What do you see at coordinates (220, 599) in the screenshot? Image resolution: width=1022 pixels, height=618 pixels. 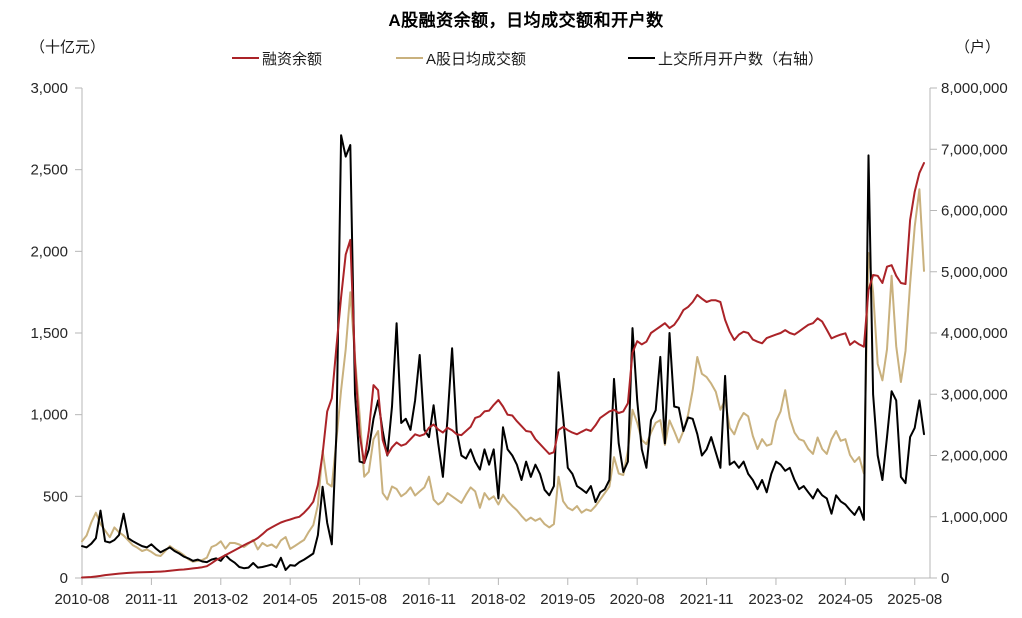 I see `x-axis-tick-label: 2013-02` at bounding box center [220, 599].